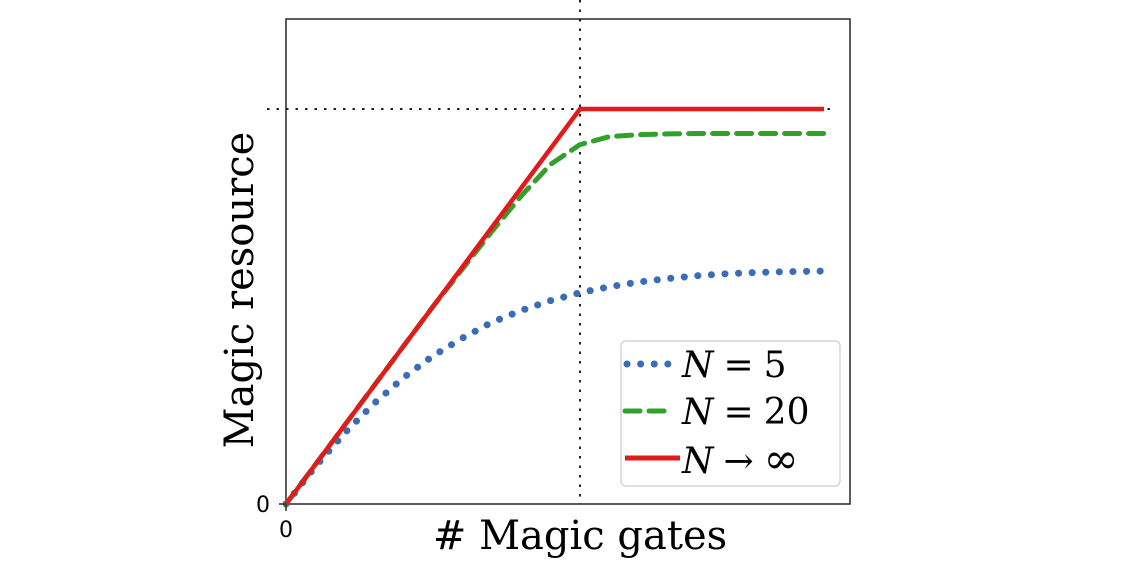  I want to click on legend-item-n5: N = 5, so click(705, 365).